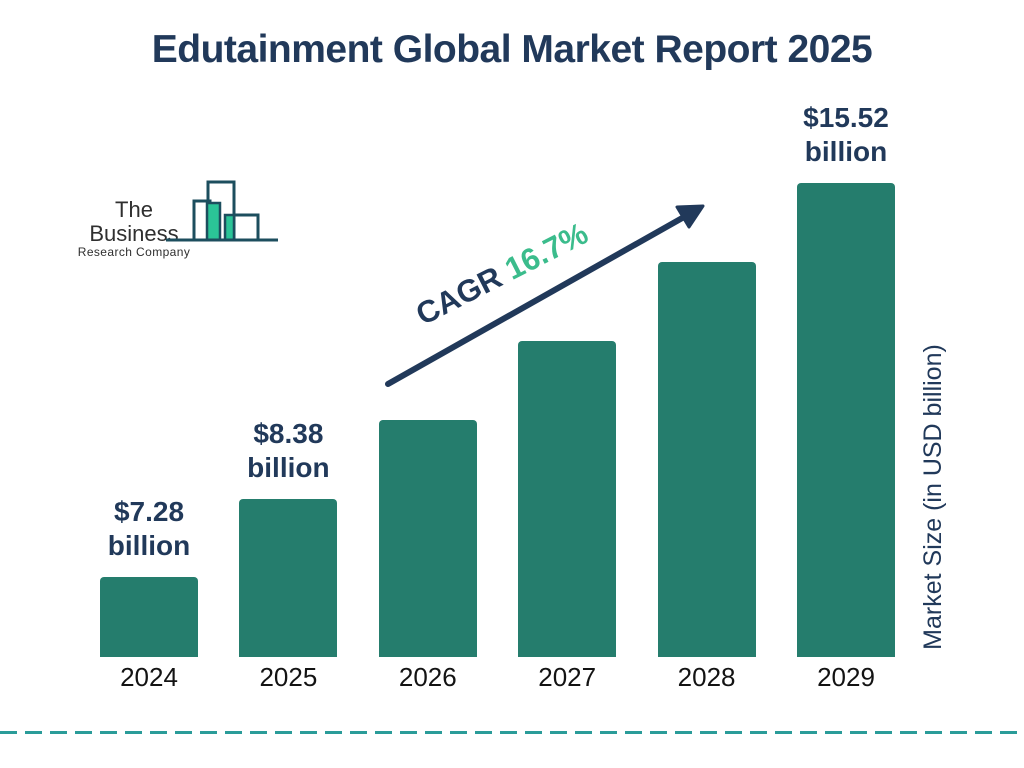 The image size is (1024, 768). I want to click on y-axis-label: Market Size (in USD billion), so click(933, 497).